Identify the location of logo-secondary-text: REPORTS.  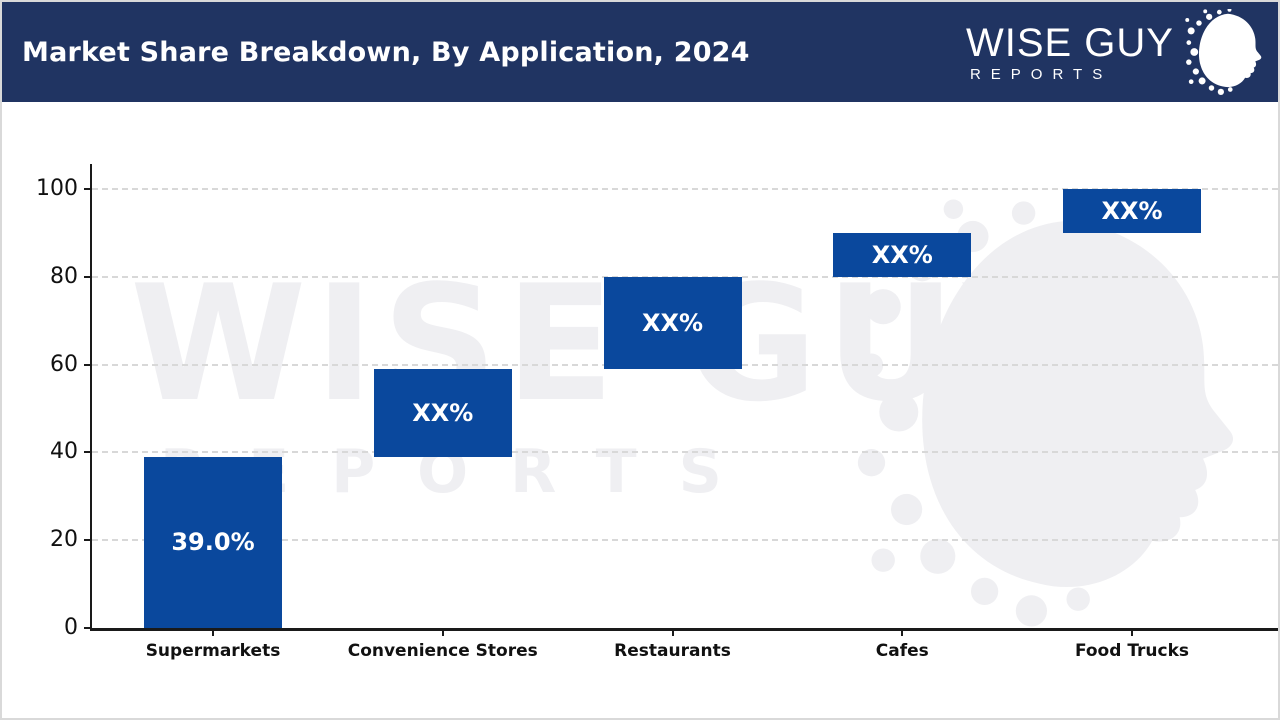
(1041, 74).